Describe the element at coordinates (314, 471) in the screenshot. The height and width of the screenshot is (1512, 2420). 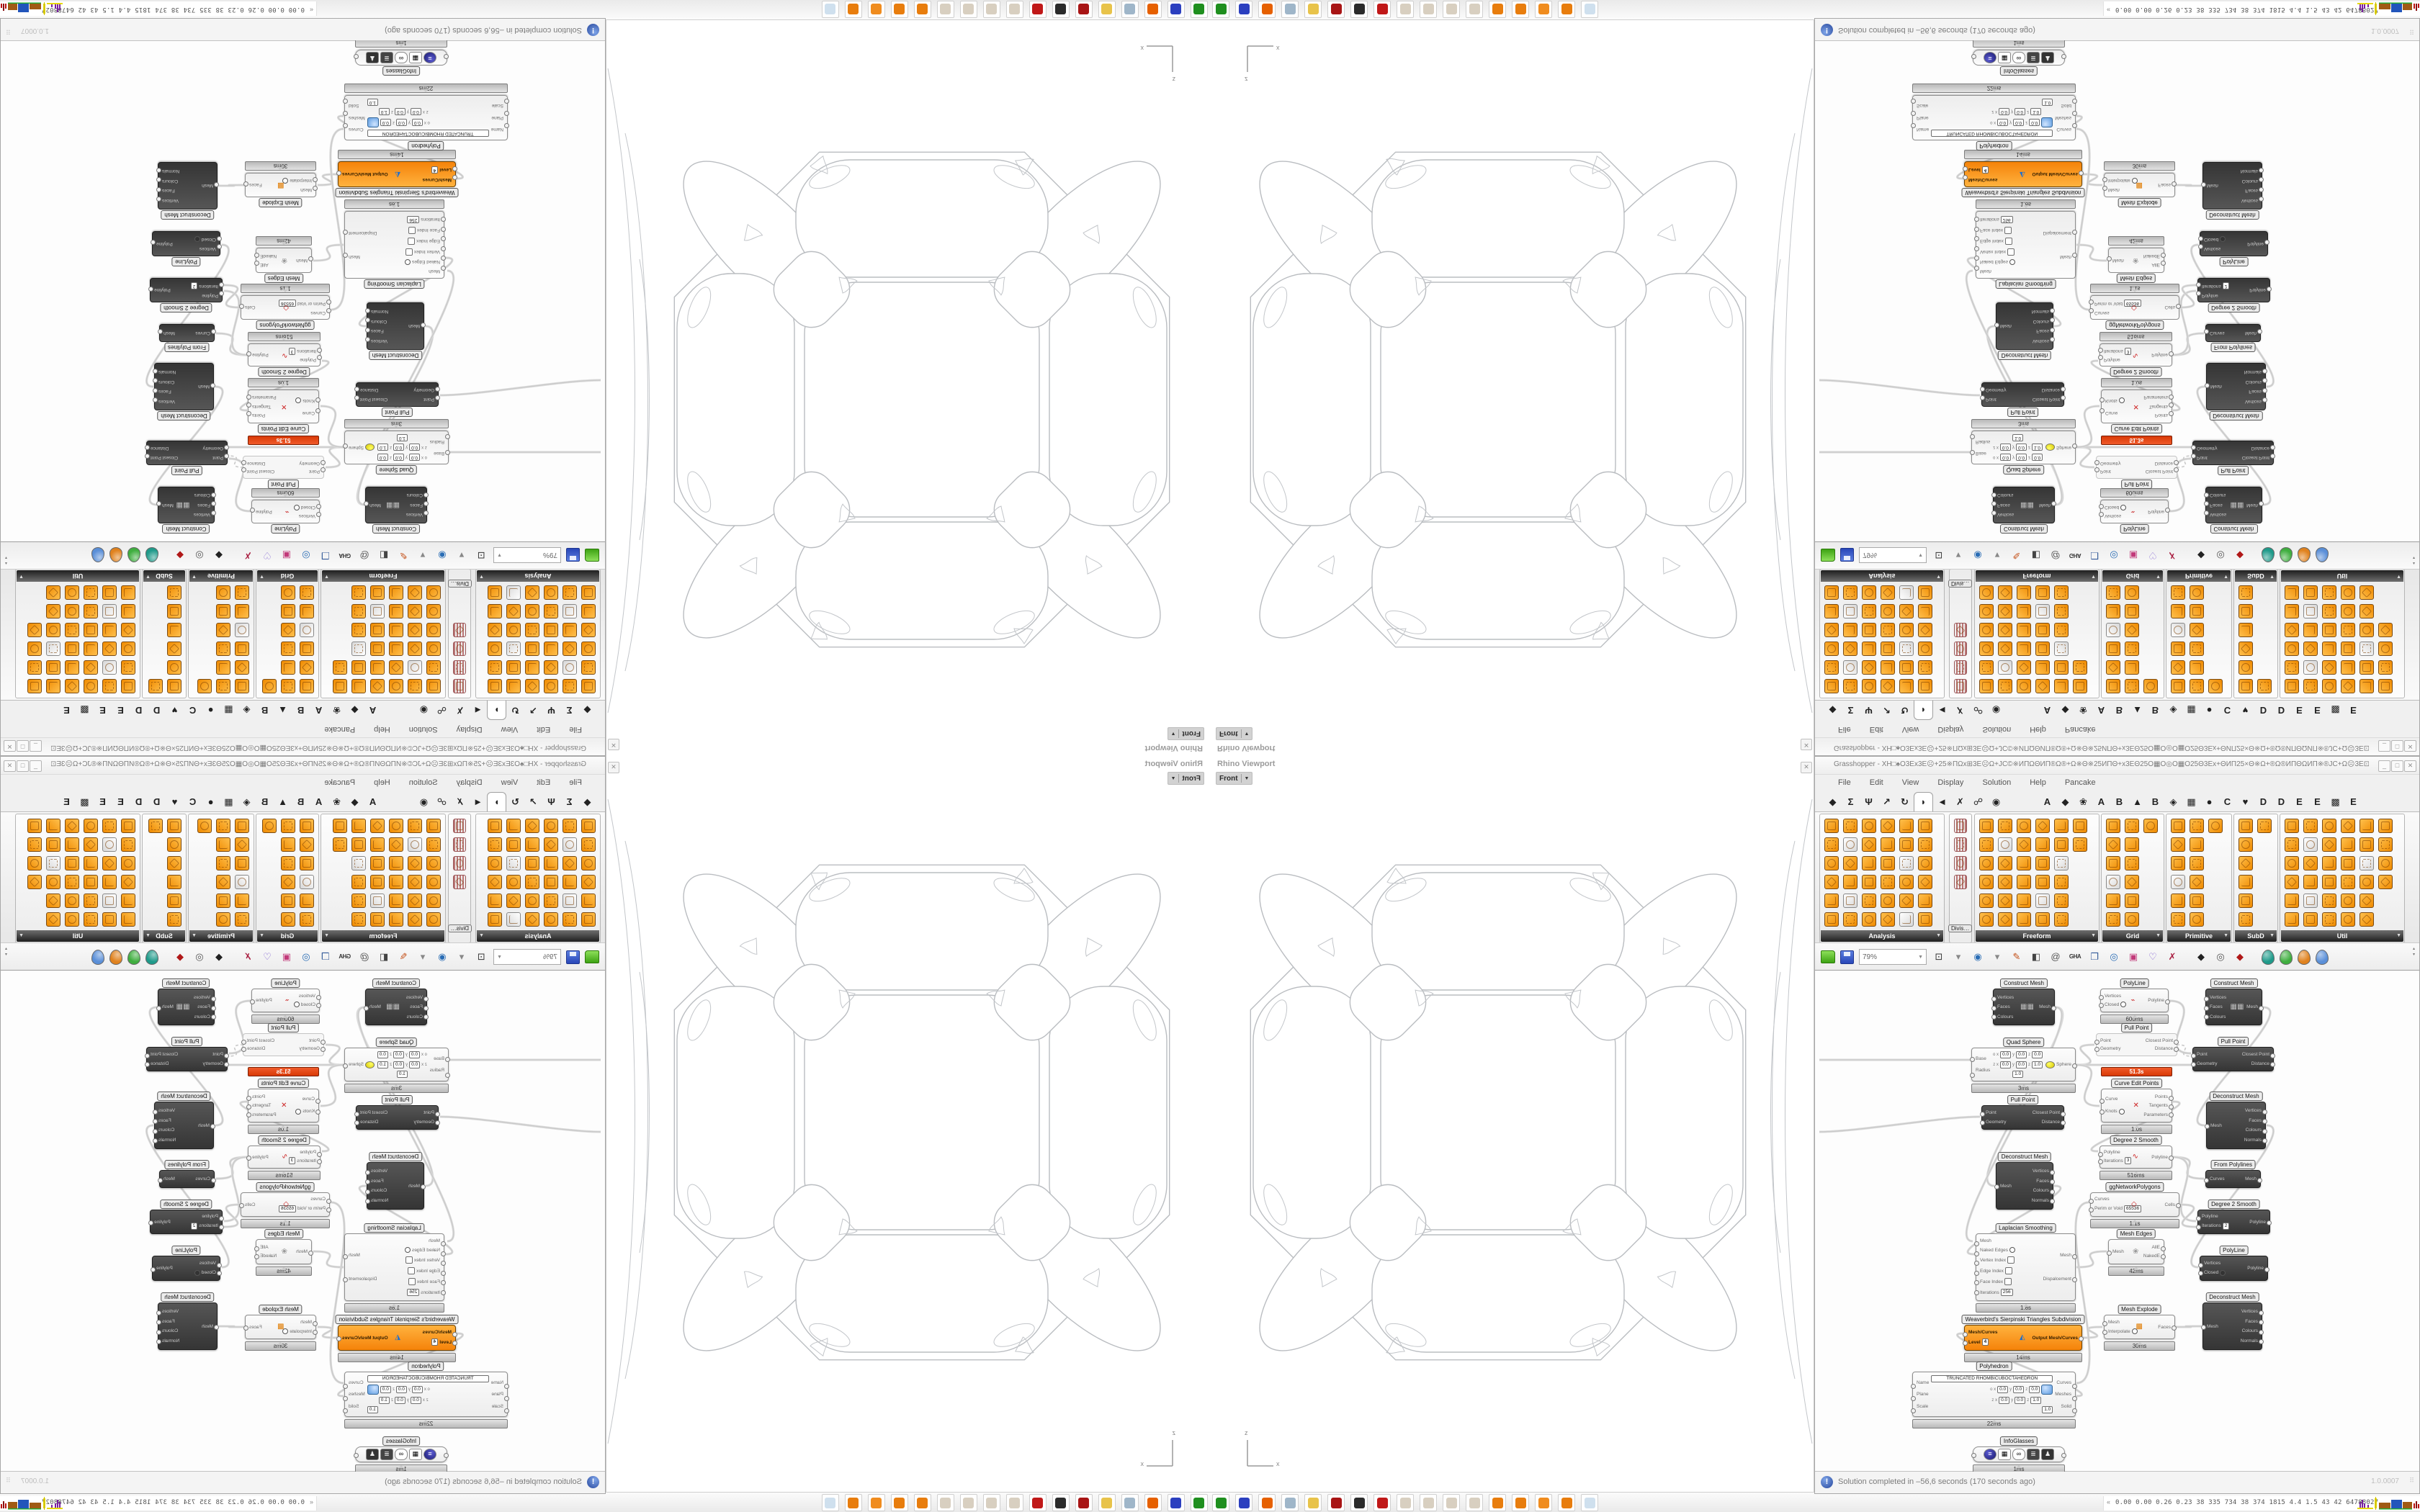
I see `input-port: Point` at that location.